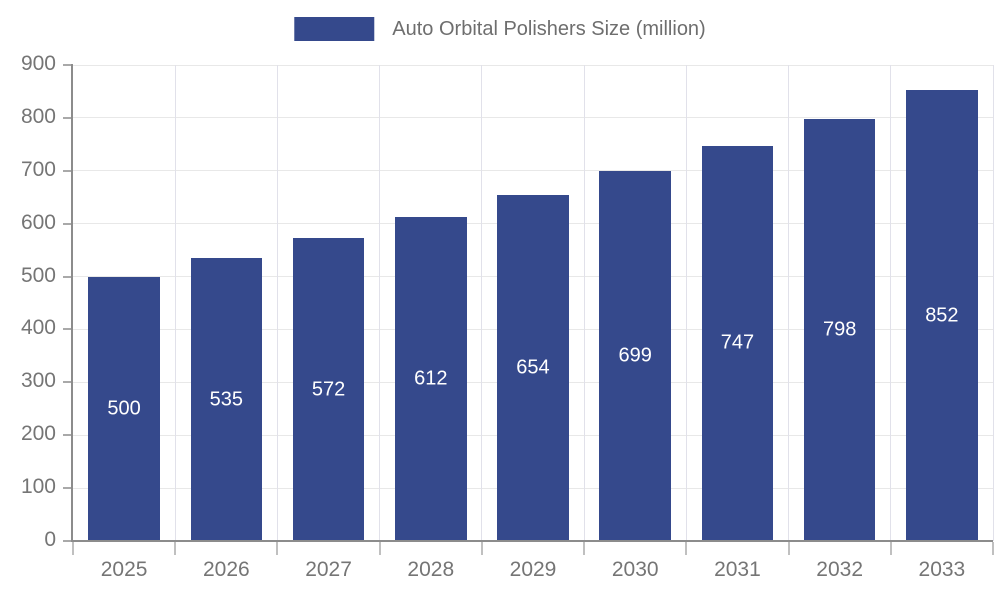  What do you see at coordinates (38, 222) in the screenshot?
I see `y-axis-tick-label: 600` at bounding box center [38, 222].